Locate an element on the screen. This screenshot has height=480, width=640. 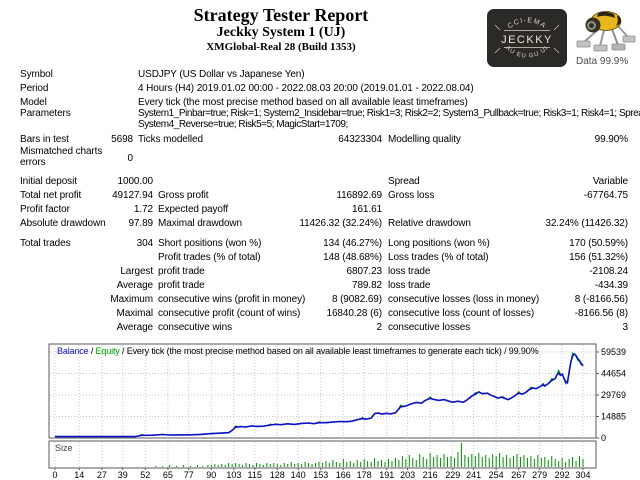
row-label: consecutive wins (profit in money) is located at coordinates (232, 299).